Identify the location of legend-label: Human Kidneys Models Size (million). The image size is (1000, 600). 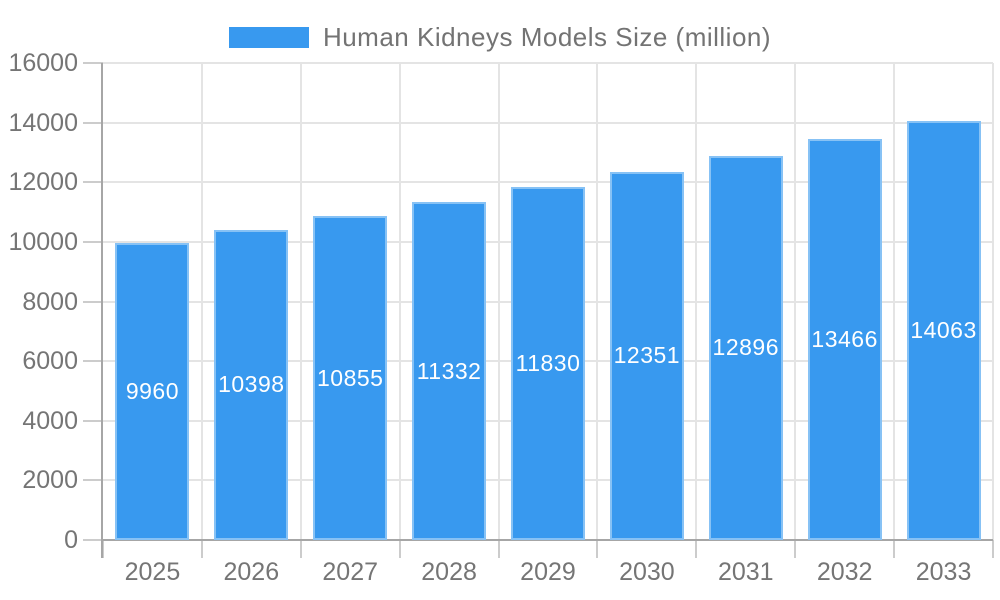
(547, 37).